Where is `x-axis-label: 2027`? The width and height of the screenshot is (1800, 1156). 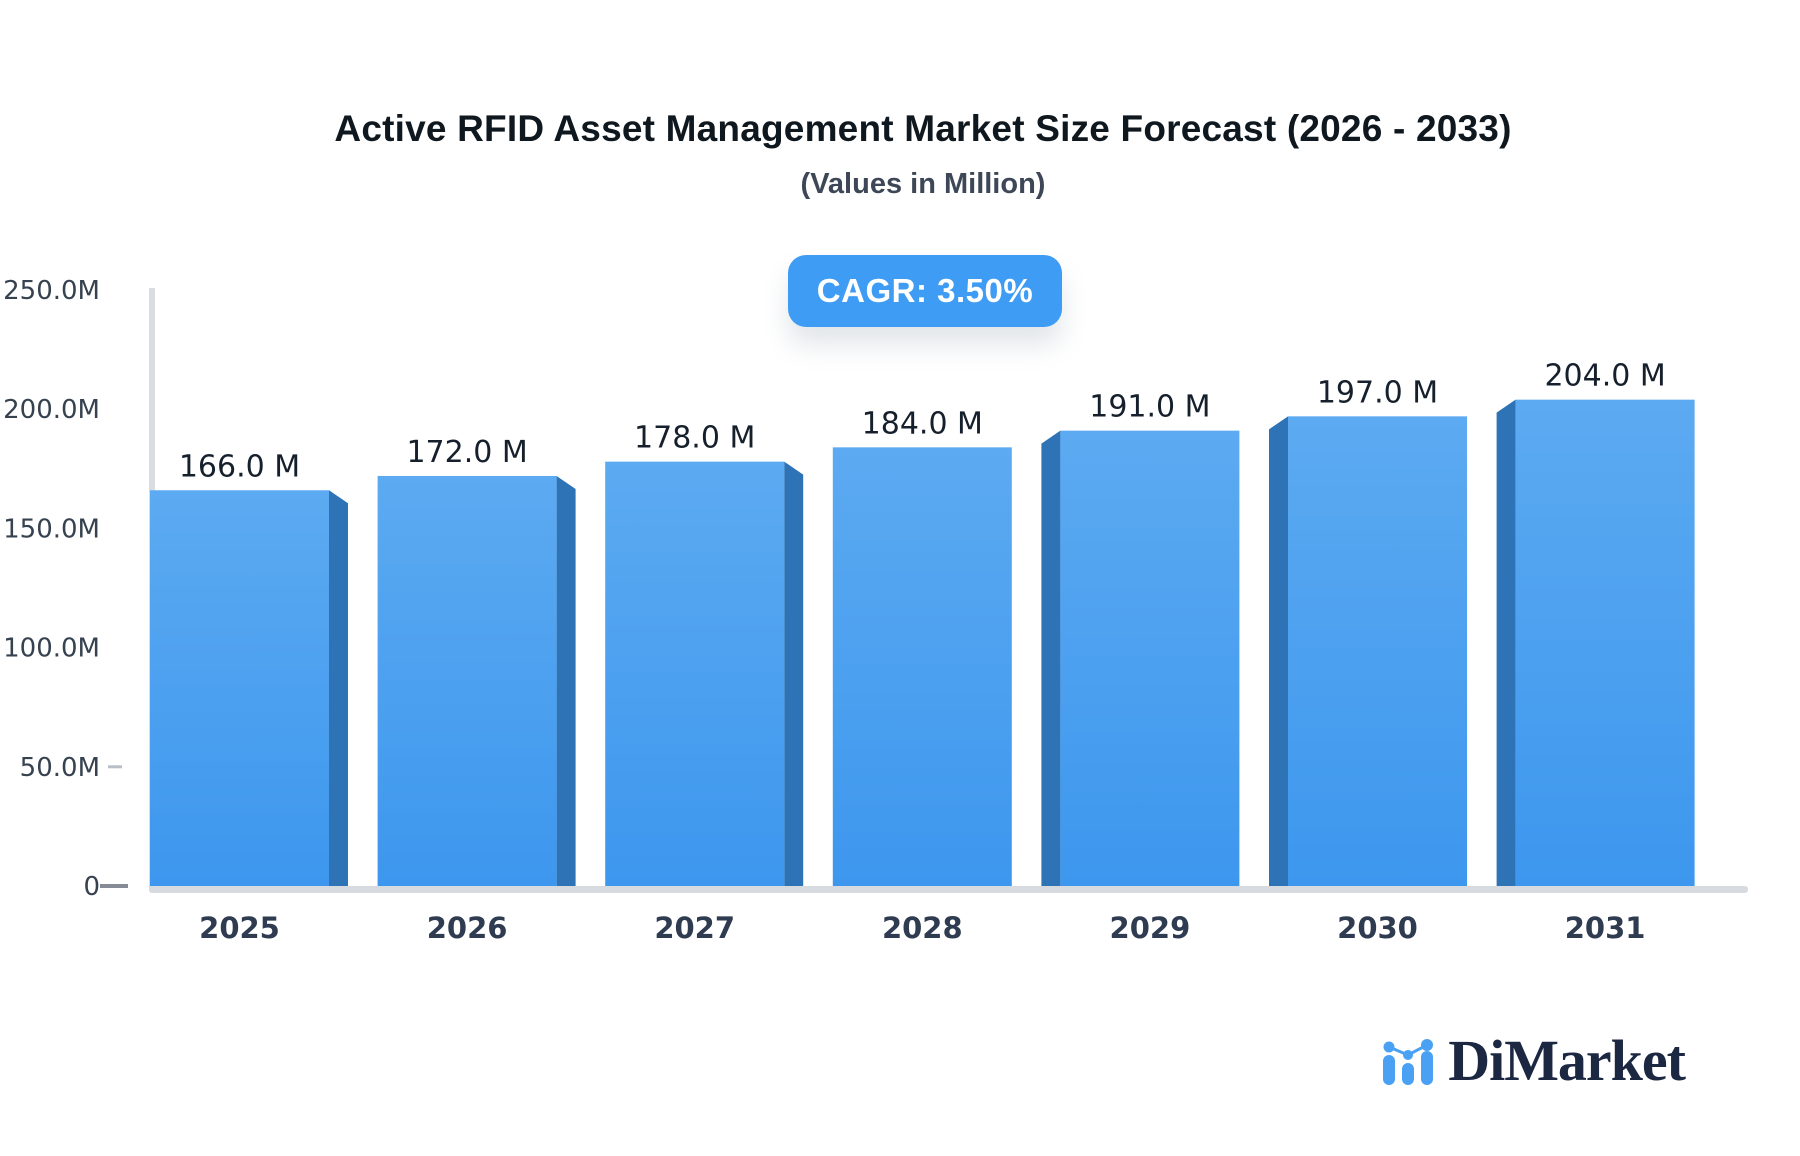 x-axis-label: 2027 is located at coordinates (694, 928).